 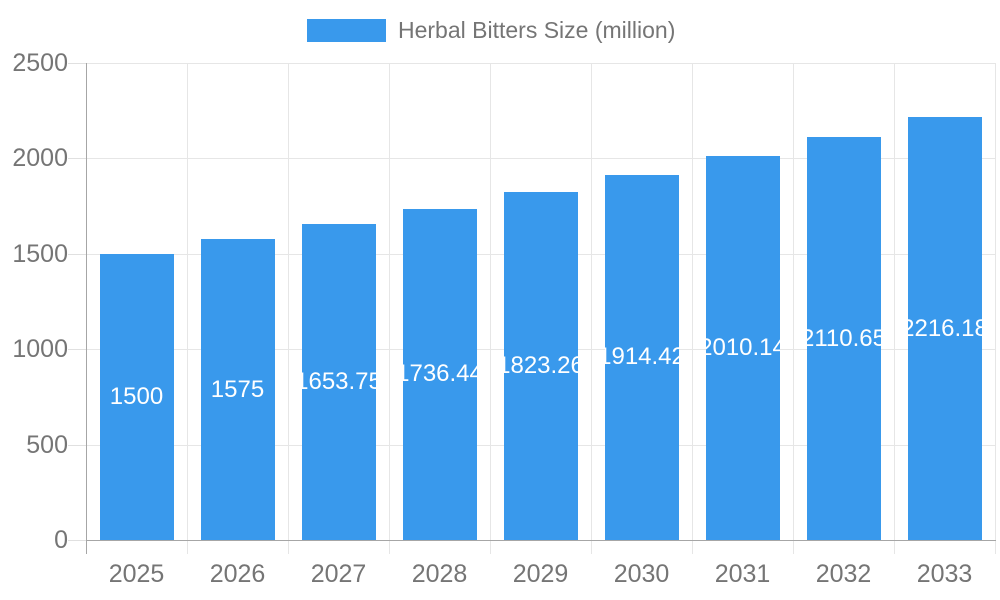 I want to click on bar: 2110.65, so click(x=843, y=338).